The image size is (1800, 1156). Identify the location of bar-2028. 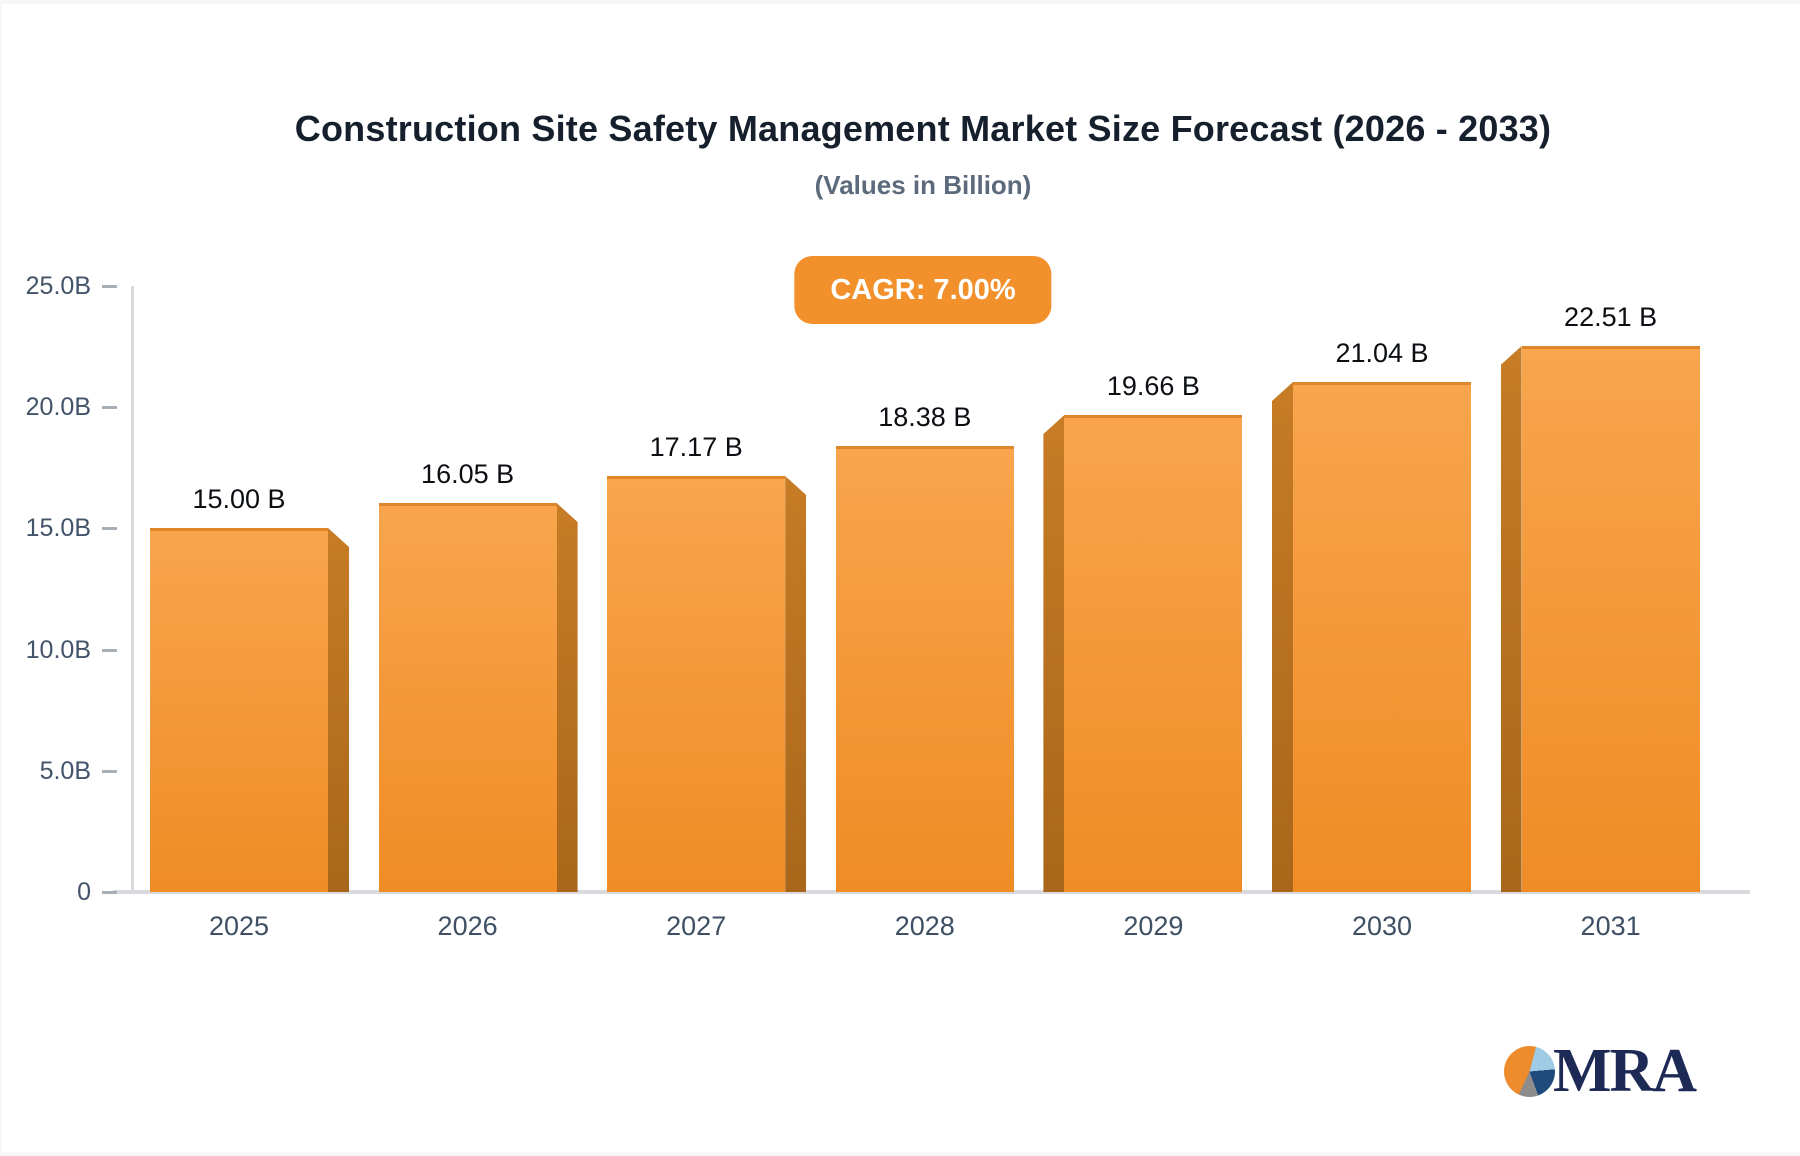
(924, 669).